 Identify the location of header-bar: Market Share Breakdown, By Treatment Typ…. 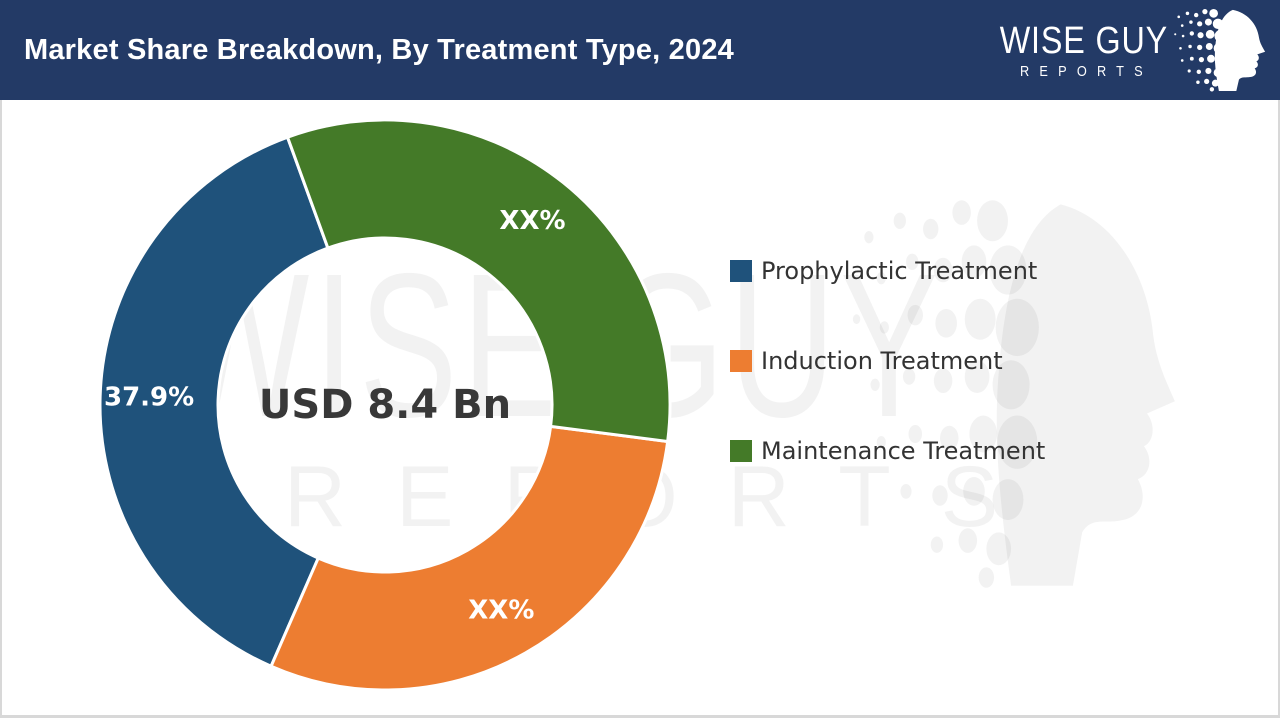
(640, 50).